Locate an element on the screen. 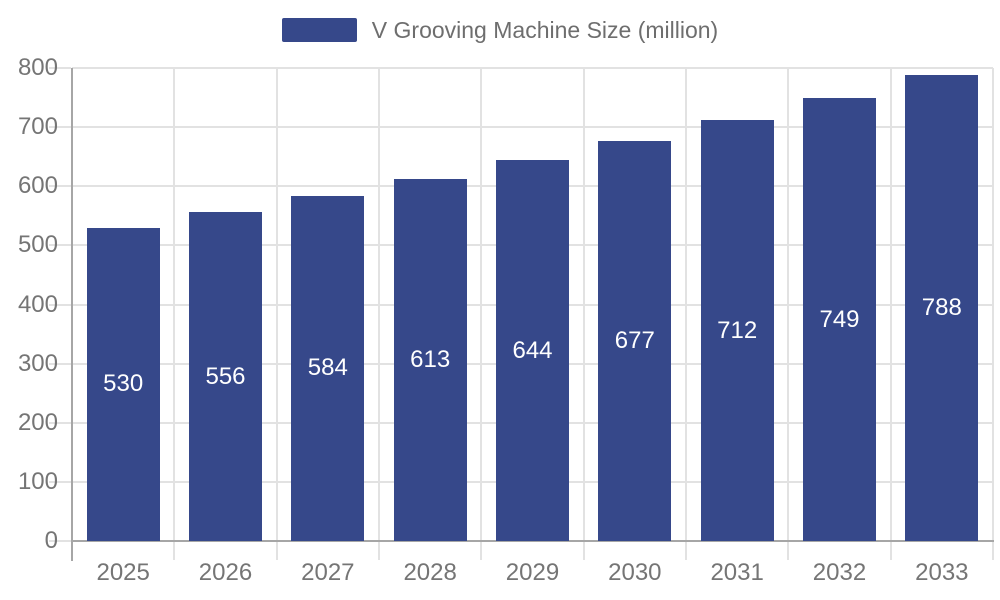 The width and height of the screenshot is (1000, 600). bar-value-label: 788 is located at coordinates (941, 308).